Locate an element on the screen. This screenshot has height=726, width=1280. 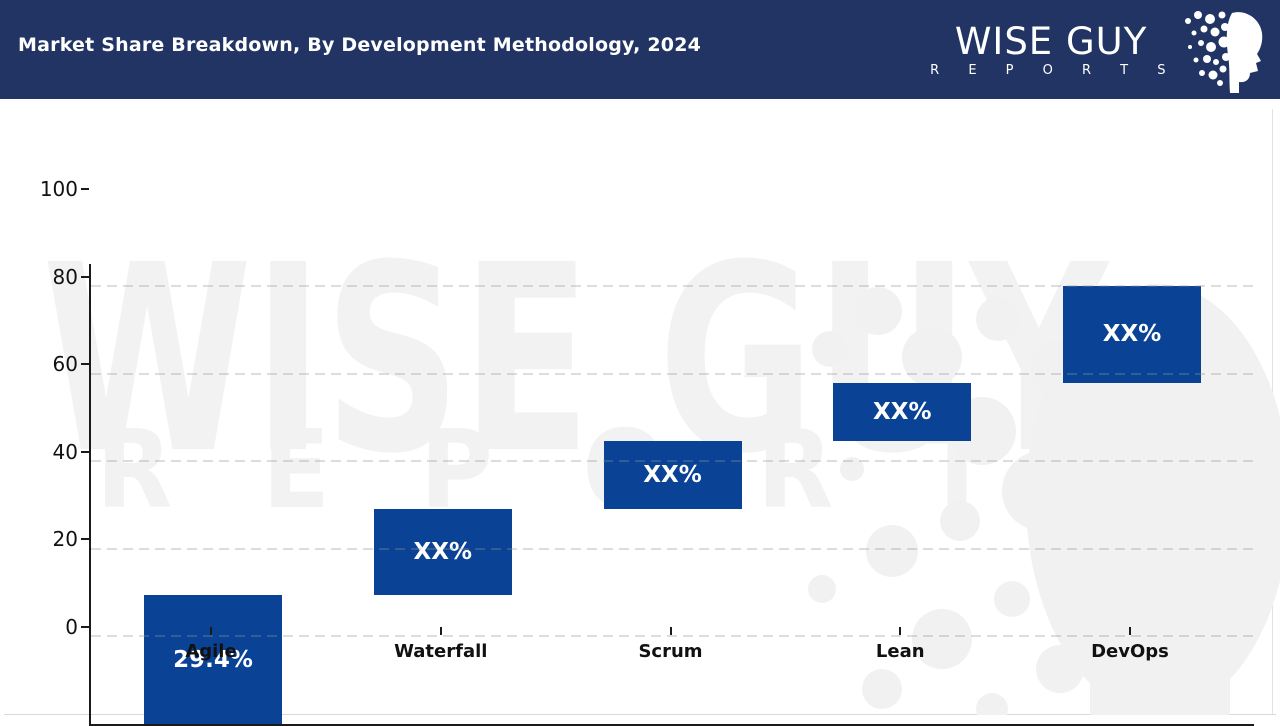
y-axis-tick-label: 100 is located at coordinates (58, 188).